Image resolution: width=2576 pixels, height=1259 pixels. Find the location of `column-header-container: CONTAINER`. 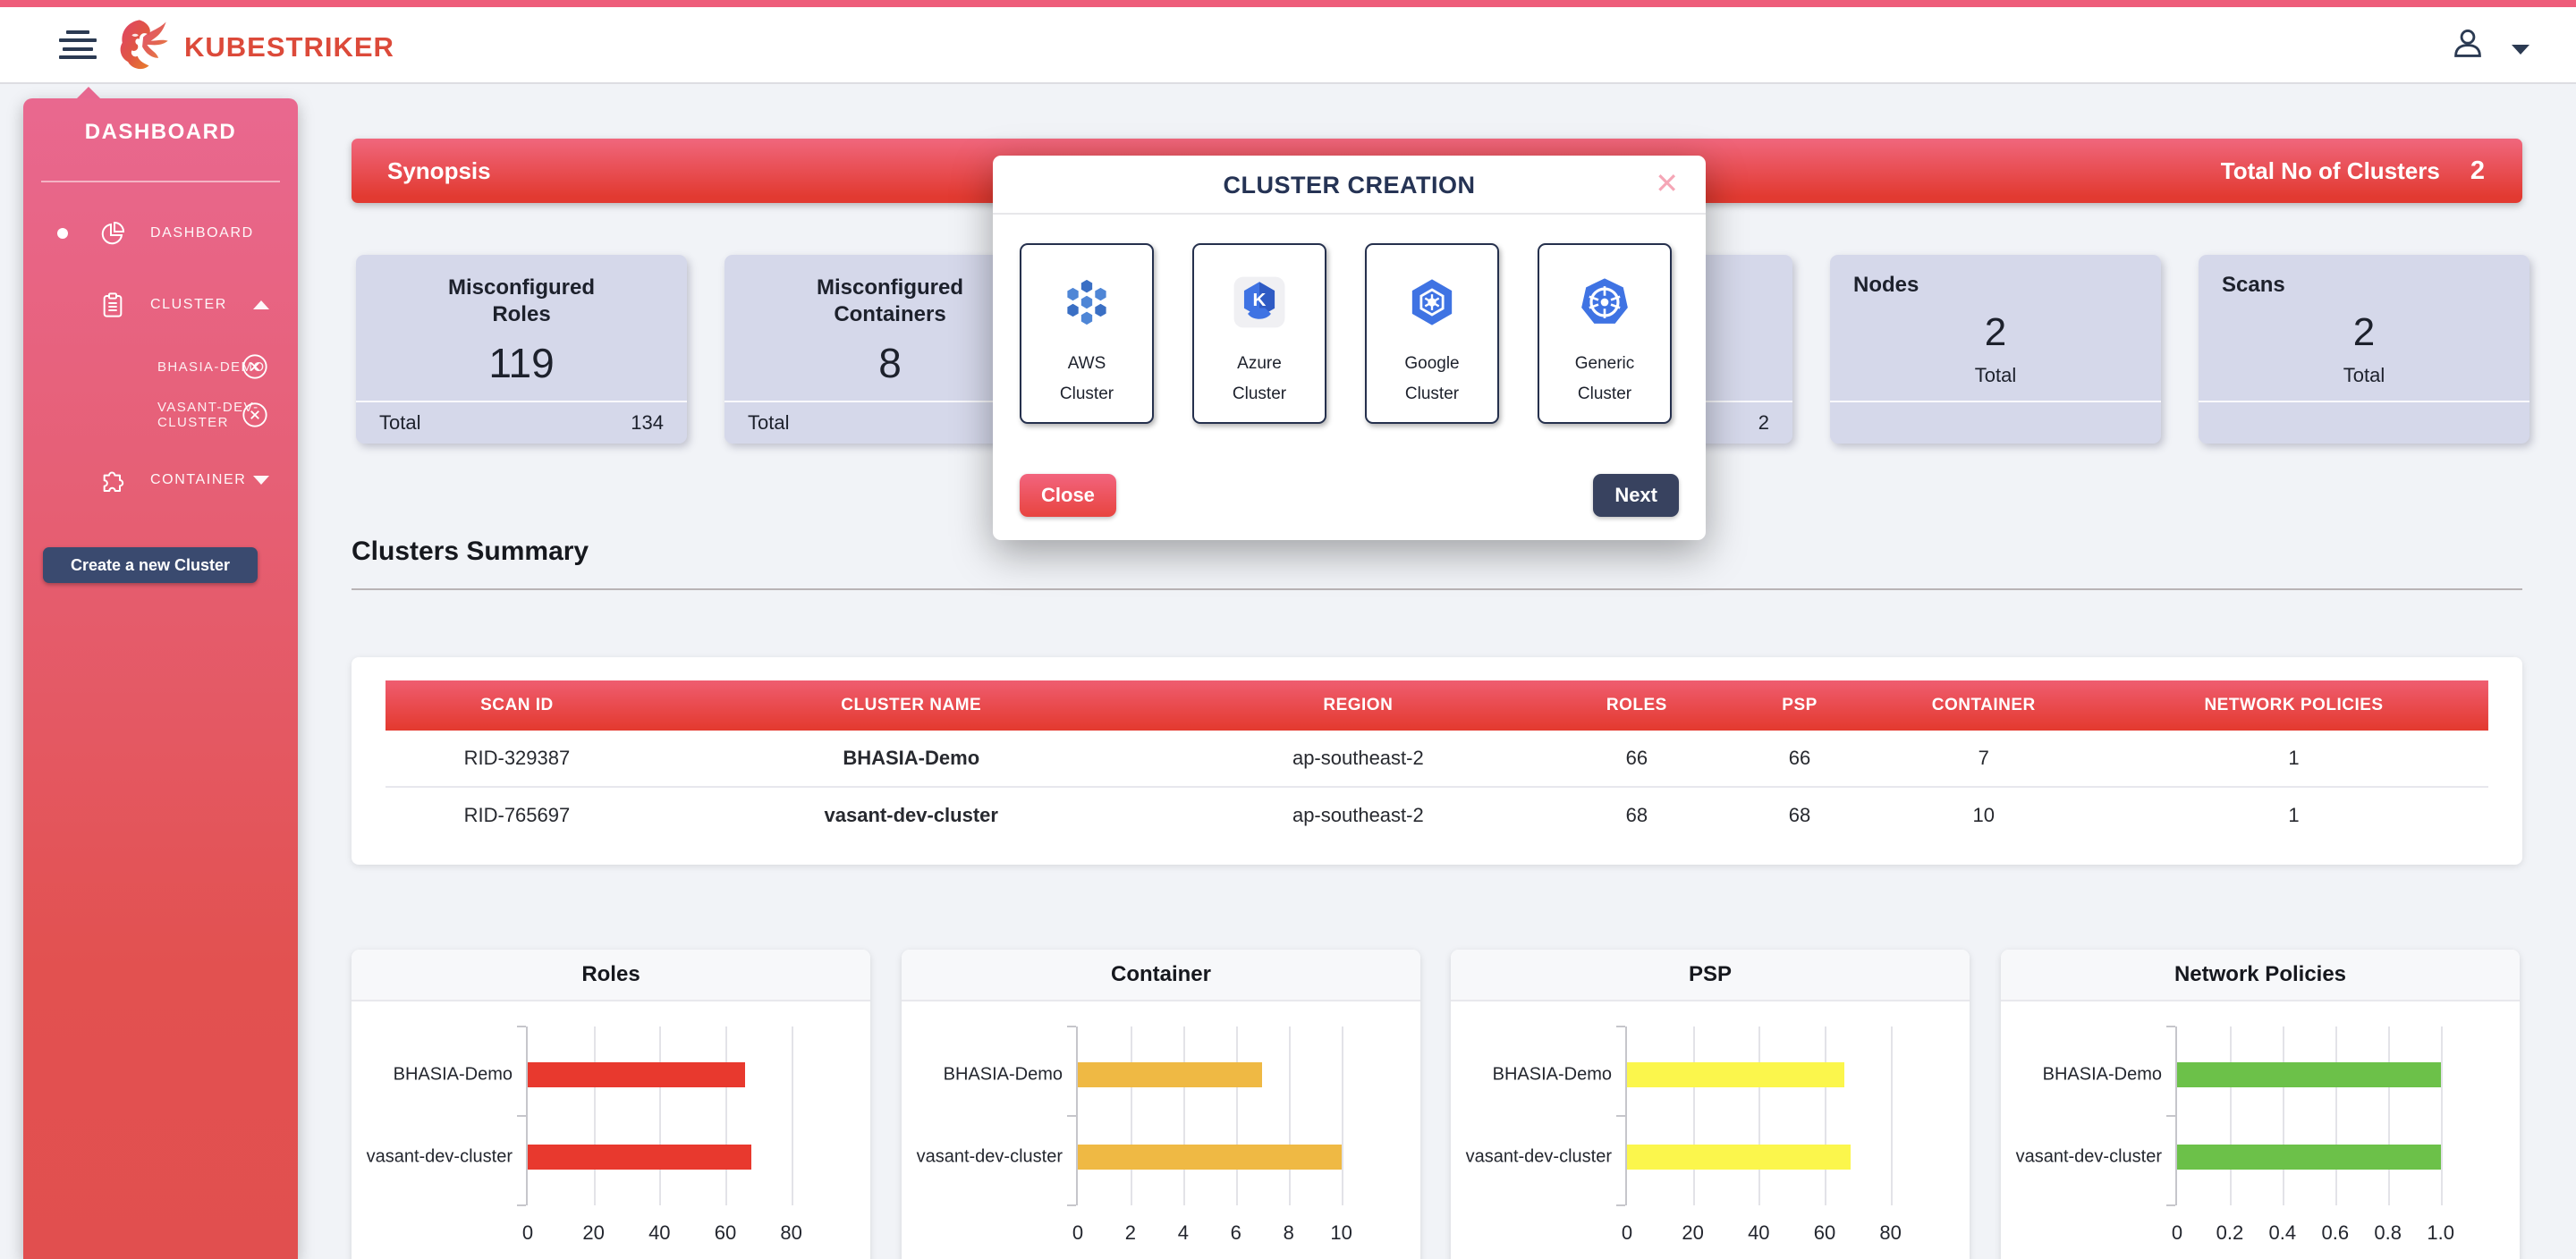

column-header-container: CONTAINER is located at coordinates (1983, 705).